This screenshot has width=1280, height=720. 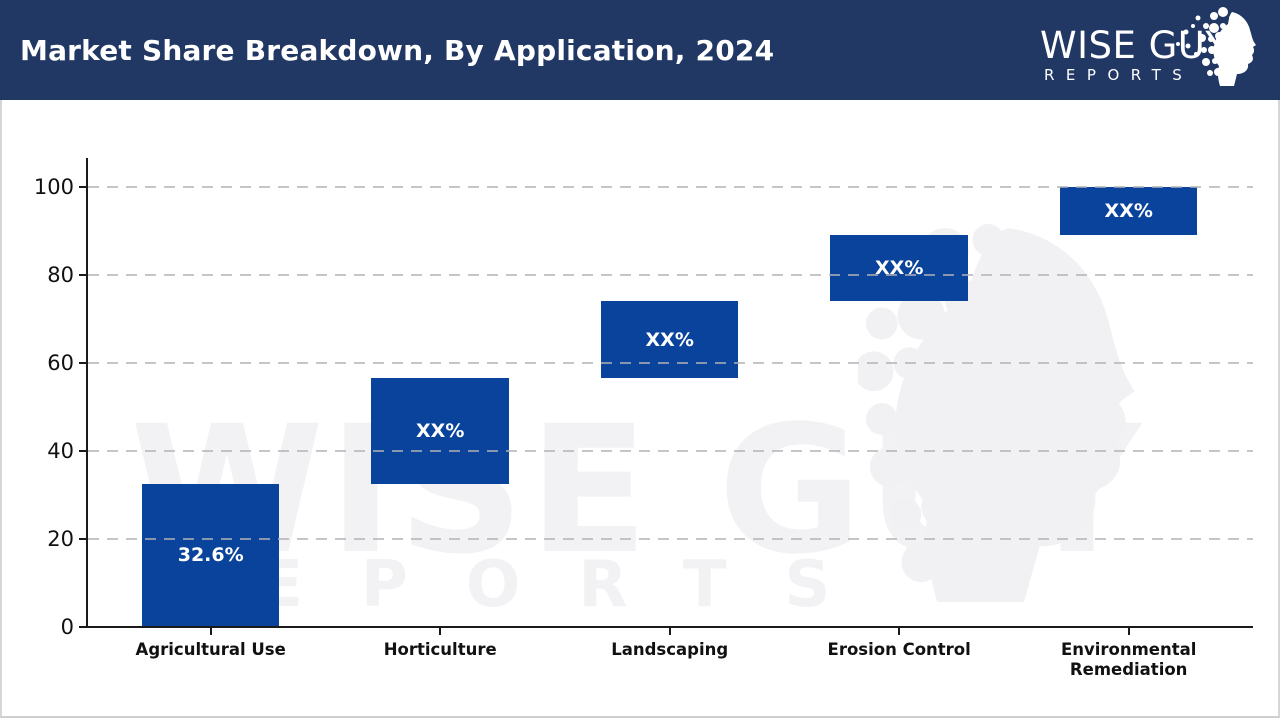 I want to click on logo-wordmark: WISE GUY, so click(x=1134, y=45).